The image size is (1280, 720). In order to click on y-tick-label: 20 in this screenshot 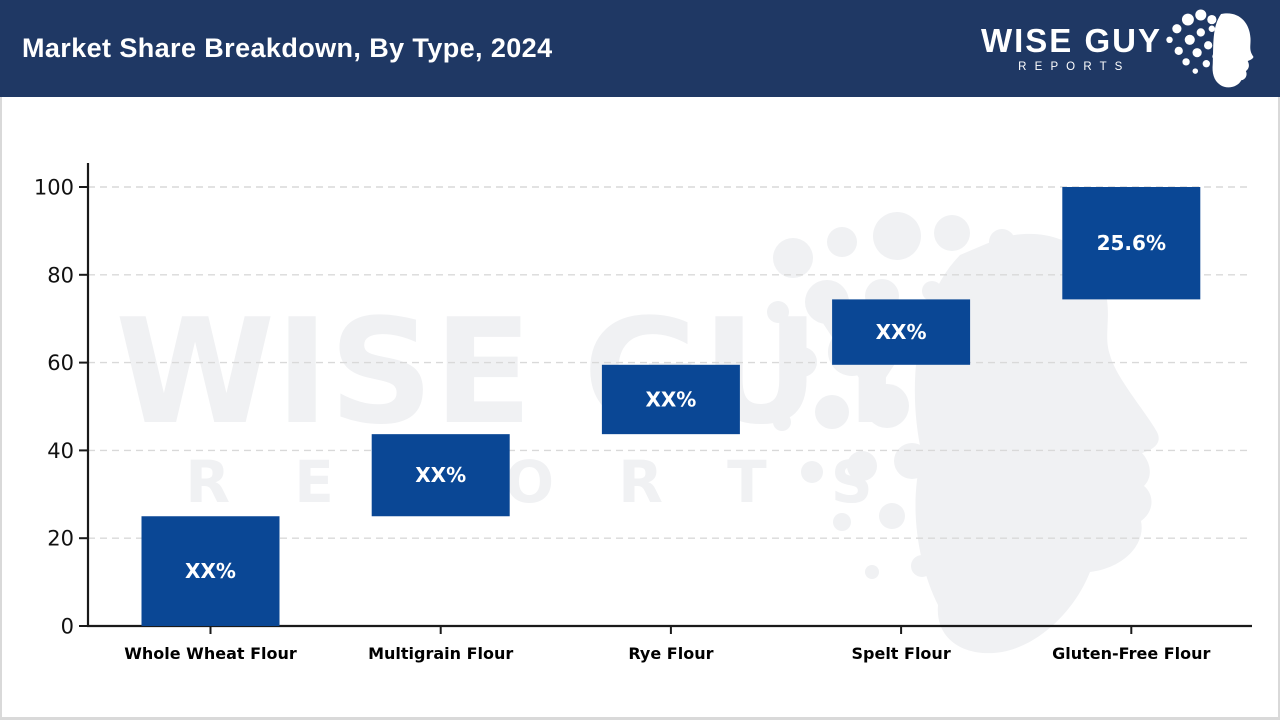, I will do `click(60, 539)`.